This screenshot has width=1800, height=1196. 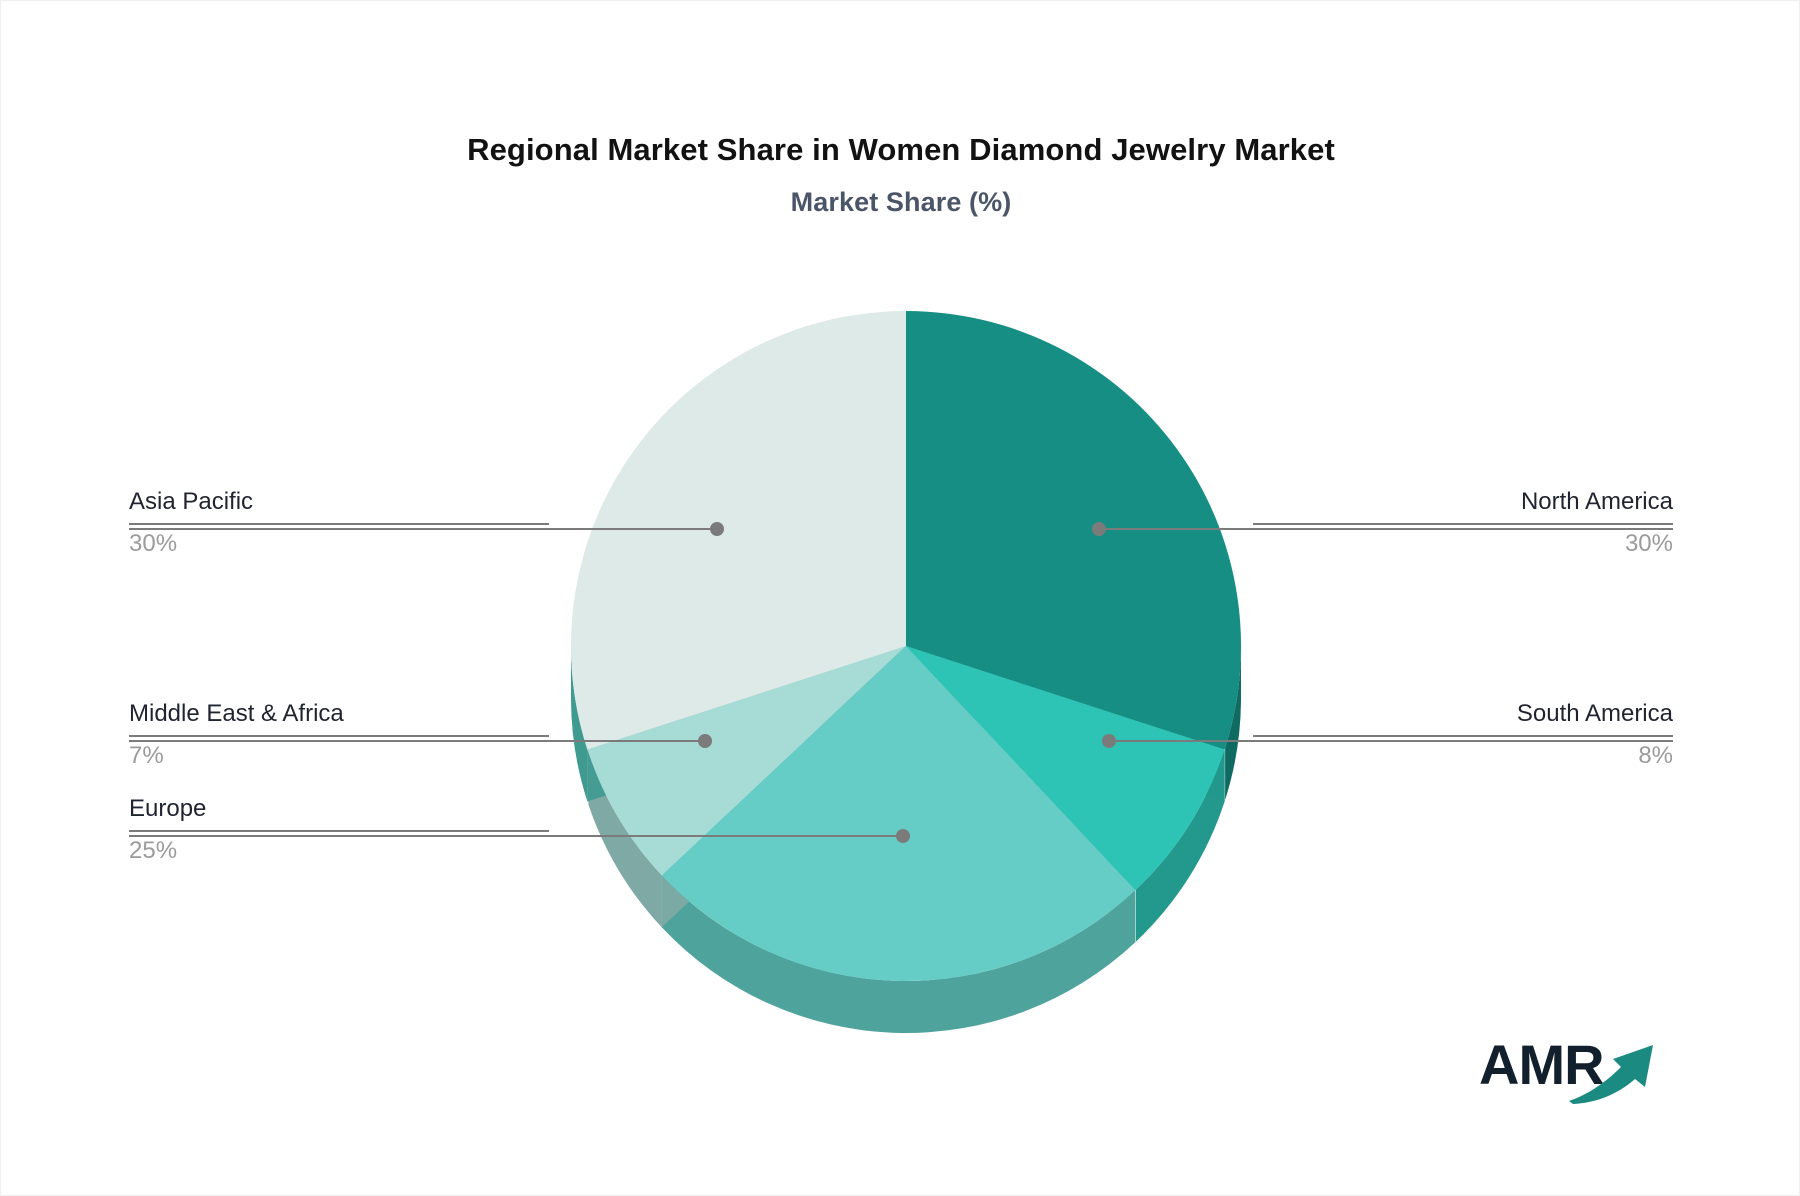 I want to click on pie-slice-side-south-america, so click(x=1180, y=845).